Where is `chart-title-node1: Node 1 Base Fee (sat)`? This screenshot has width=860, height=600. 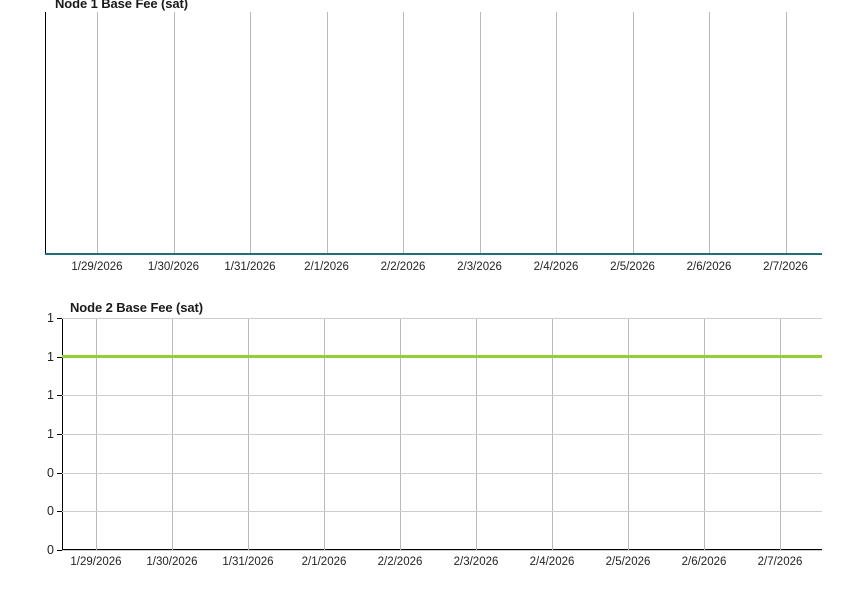
chart-title-node1: Node 1 Base Fee (sat) is located at coordinates (122, 5).